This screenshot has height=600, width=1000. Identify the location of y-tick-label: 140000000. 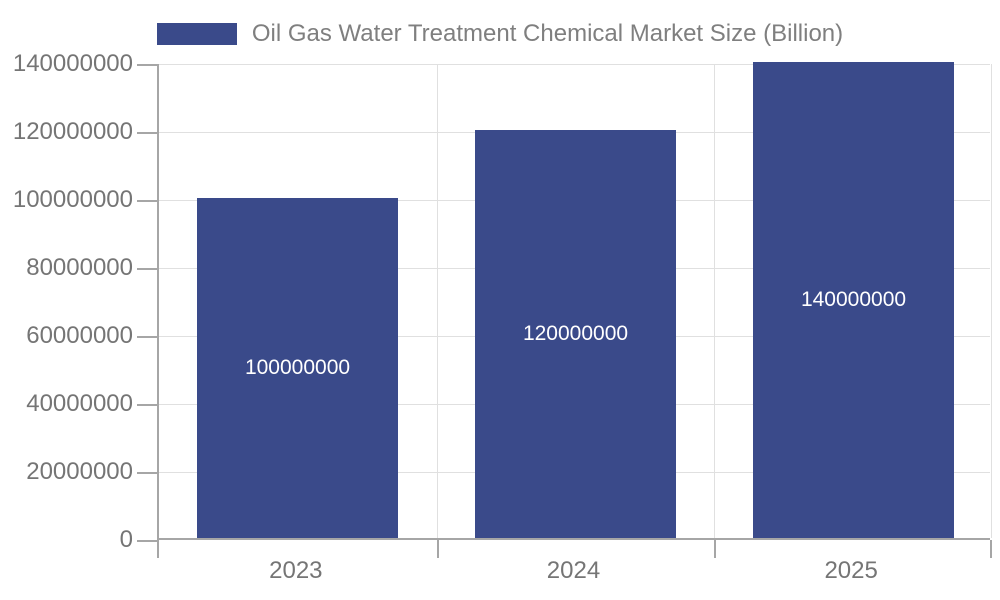
(72, 63).